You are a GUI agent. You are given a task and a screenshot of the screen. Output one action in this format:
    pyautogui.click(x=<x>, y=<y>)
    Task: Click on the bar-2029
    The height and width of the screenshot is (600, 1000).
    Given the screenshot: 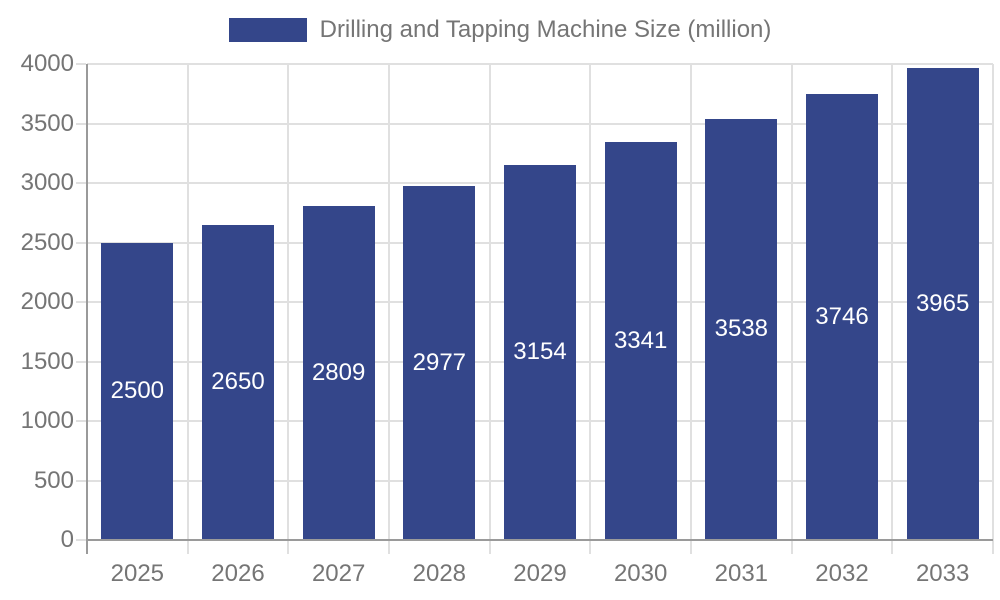 What is the action you would take?
    pyautogui.click(x=540, y=352)
    